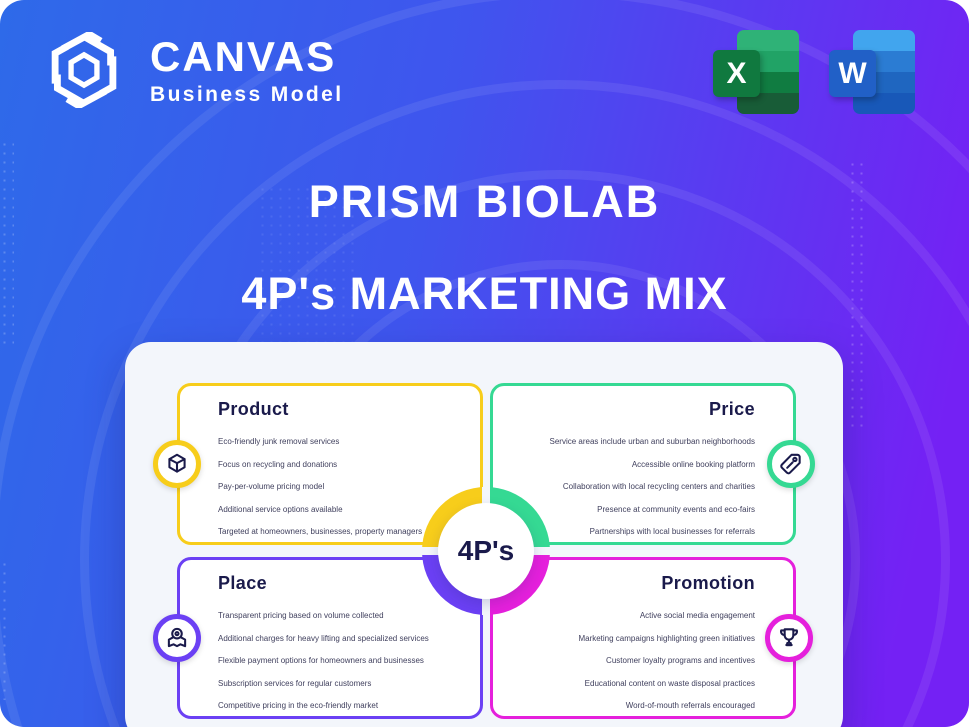 The image size is (969, 727). I want to click on page-title: 4P's MARKETING MIX, so click(484, 293).